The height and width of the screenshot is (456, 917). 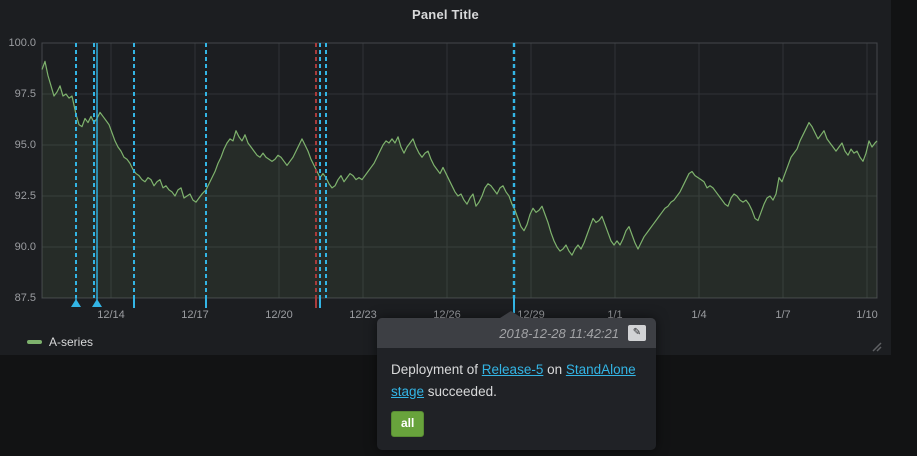 I want to click on annotation-link: Release-5, so click(x=512, y=369).